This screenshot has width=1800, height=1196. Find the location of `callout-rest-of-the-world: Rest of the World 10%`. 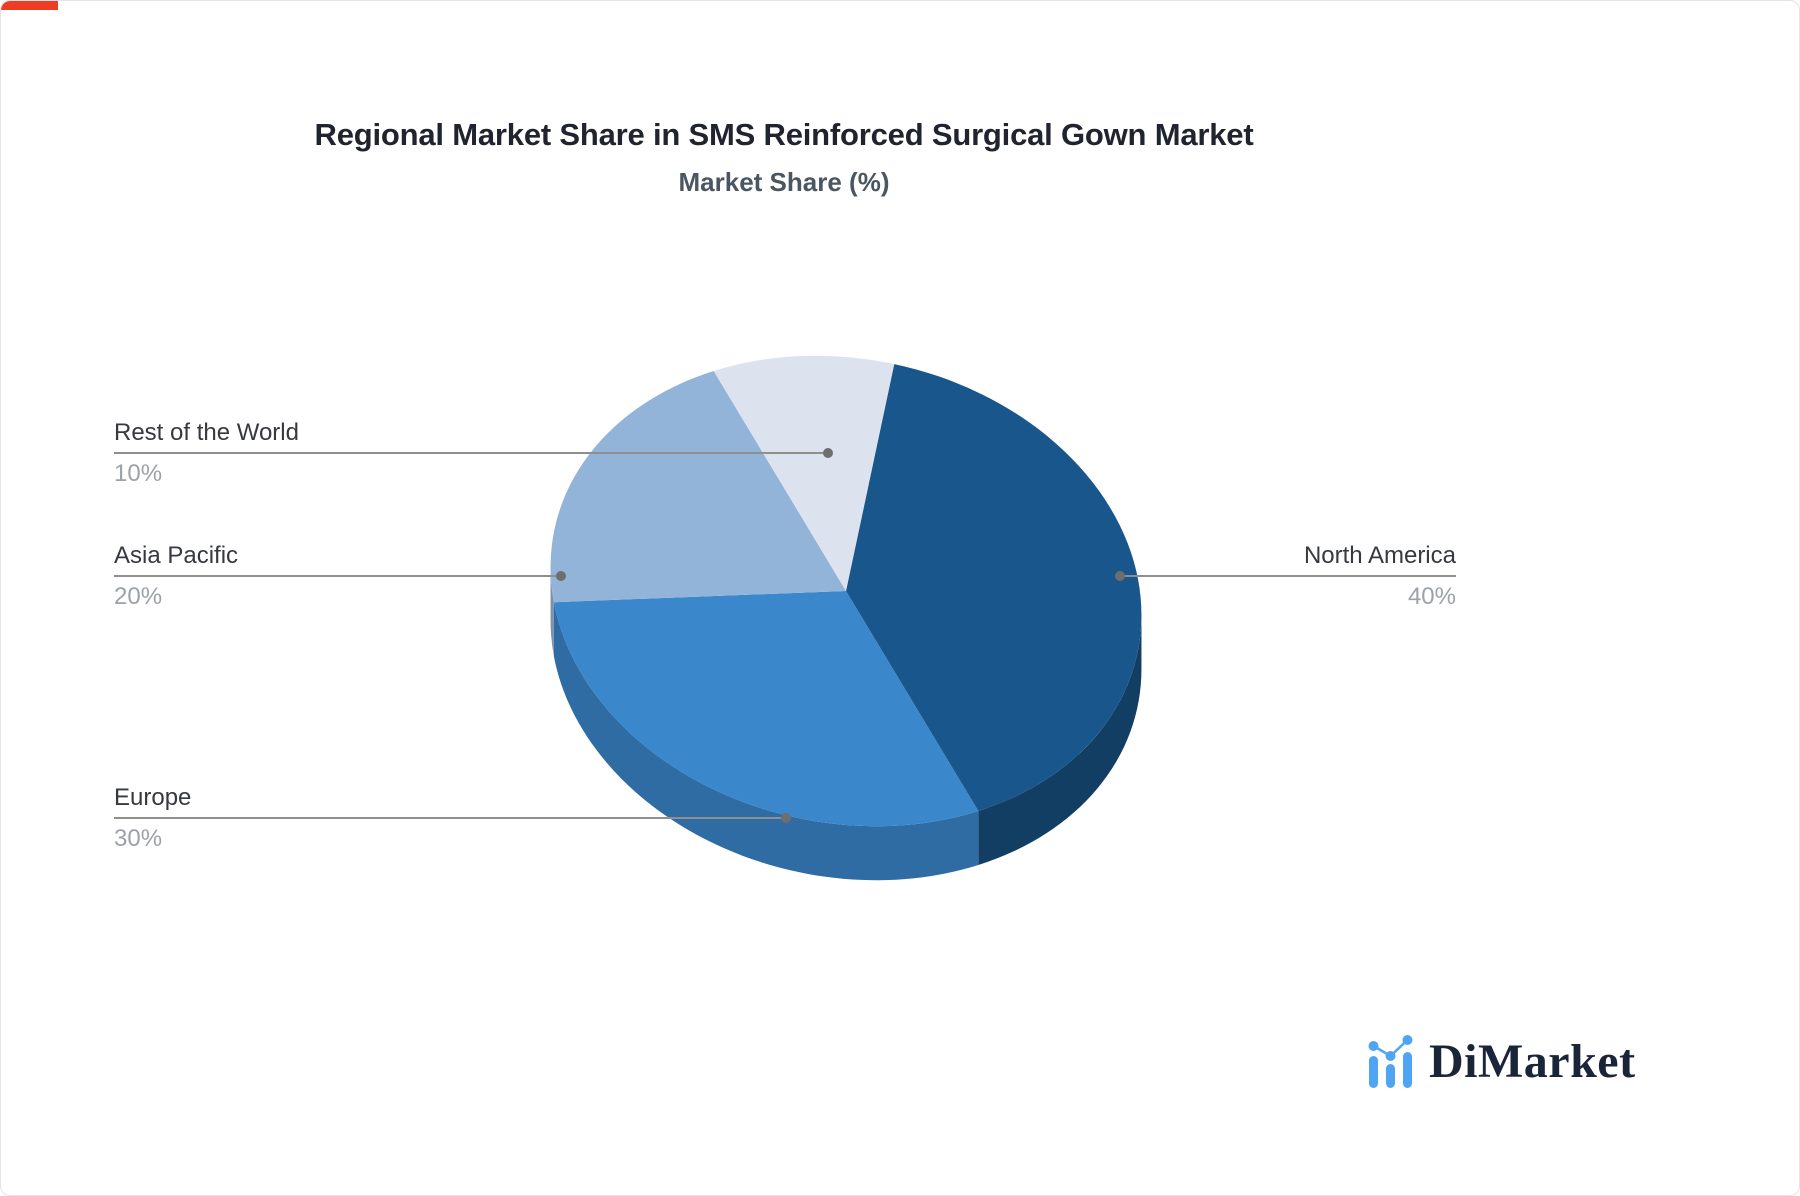

callout-rest-of-the-world: Rest of the World 10% is located at coordinates (473, 453).